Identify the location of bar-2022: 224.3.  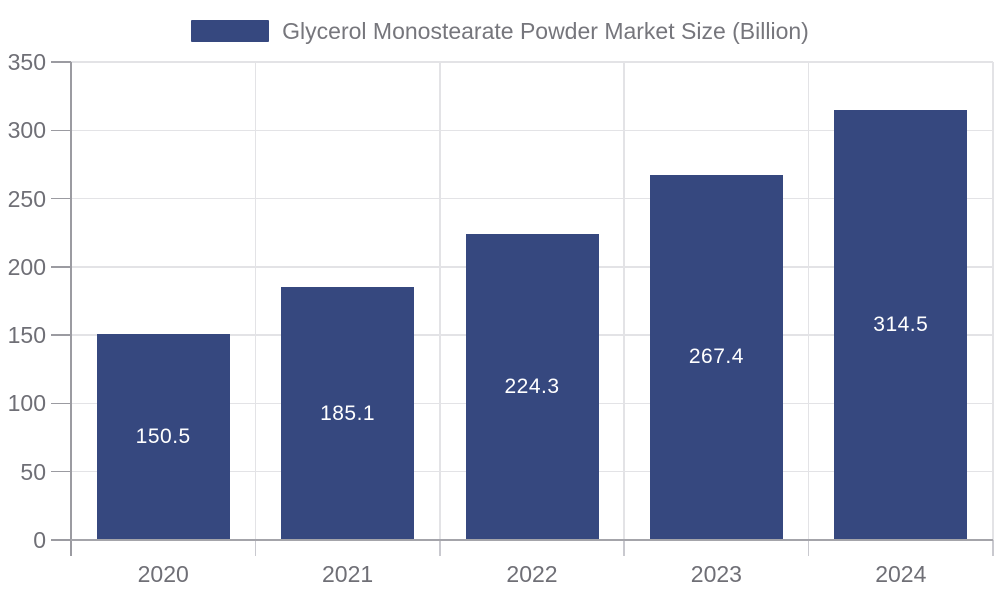
(532, 386).